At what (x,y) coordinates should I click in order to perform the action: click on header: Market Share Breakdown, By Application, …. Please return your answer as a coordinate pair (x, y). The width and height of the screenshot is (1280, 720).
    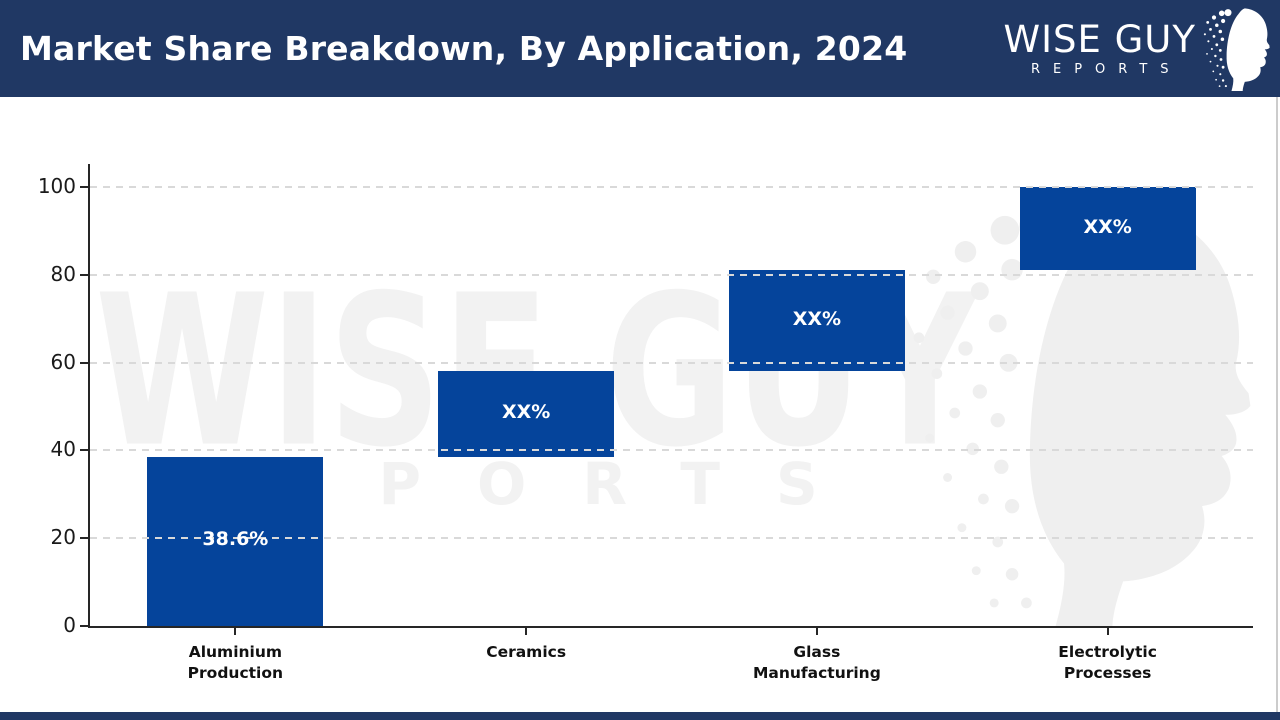
    Looking at the image, I should click on (640, 48).